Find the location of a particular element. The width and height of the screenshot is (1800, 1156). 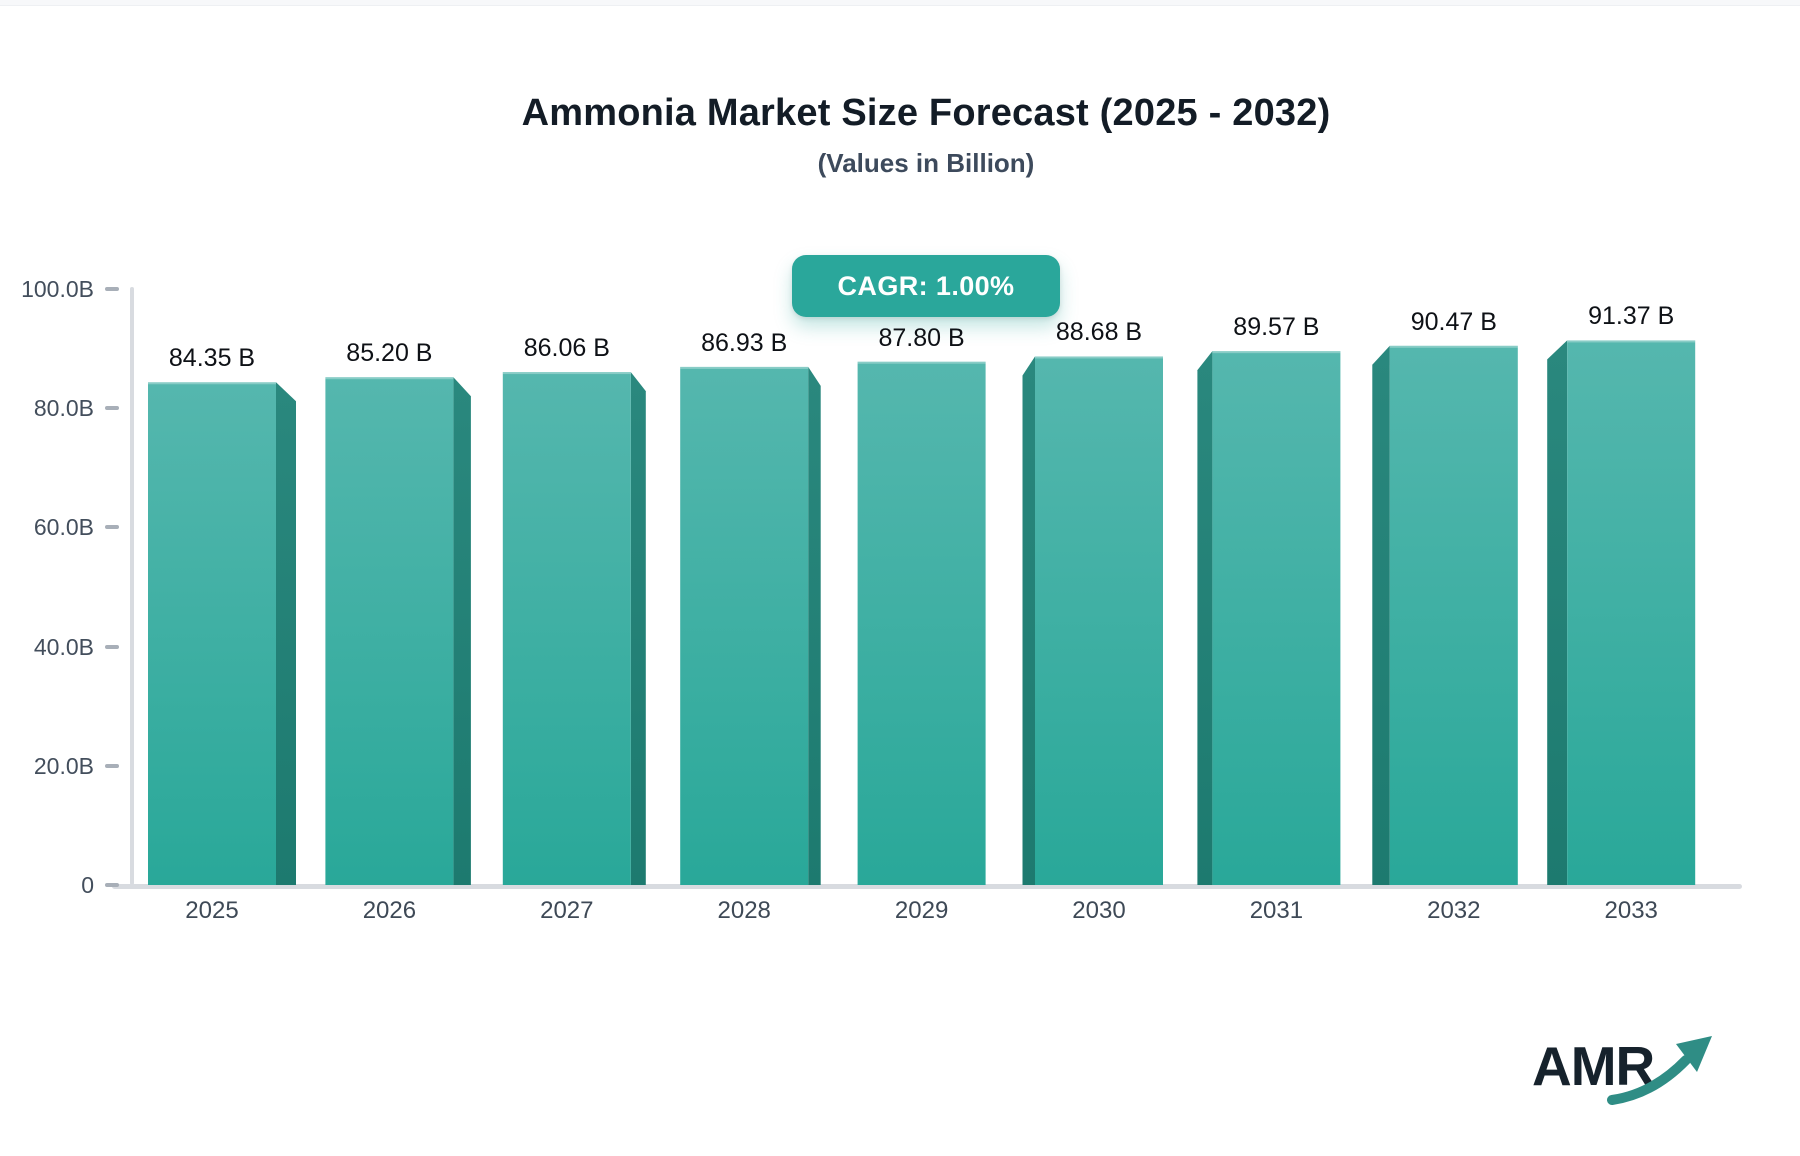

x-axis-label: 2029 is located at coordinates (921, 910).